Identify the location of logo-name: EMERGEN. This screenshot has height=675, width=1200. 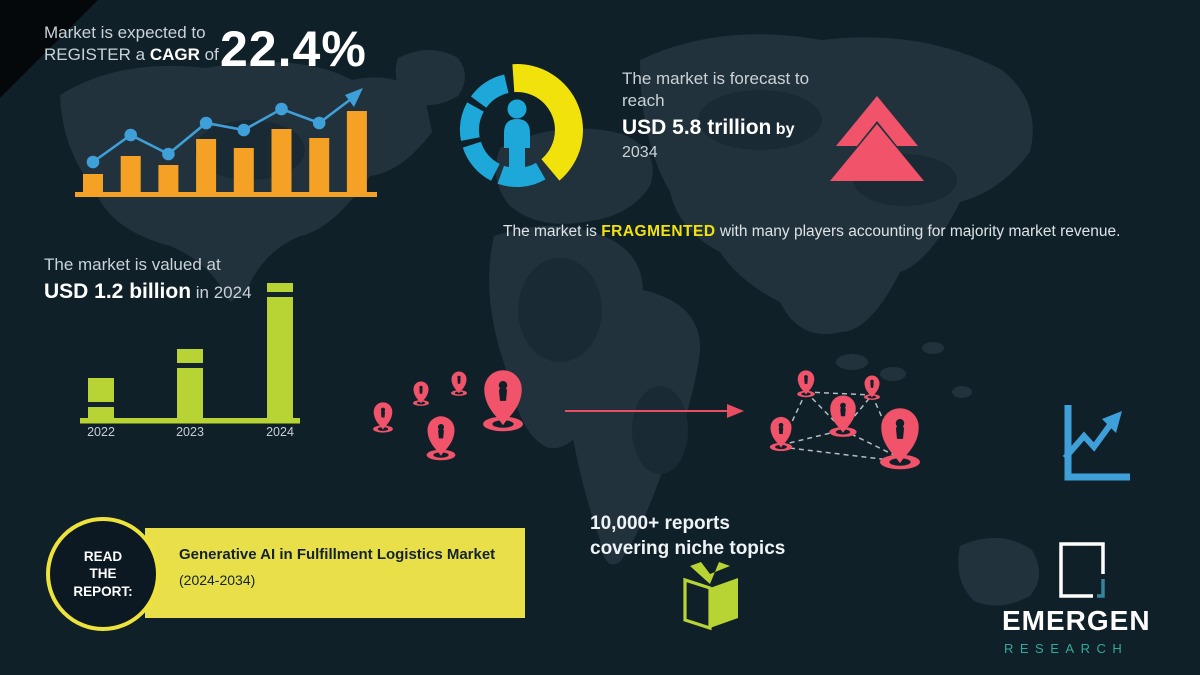
(1076, 620).